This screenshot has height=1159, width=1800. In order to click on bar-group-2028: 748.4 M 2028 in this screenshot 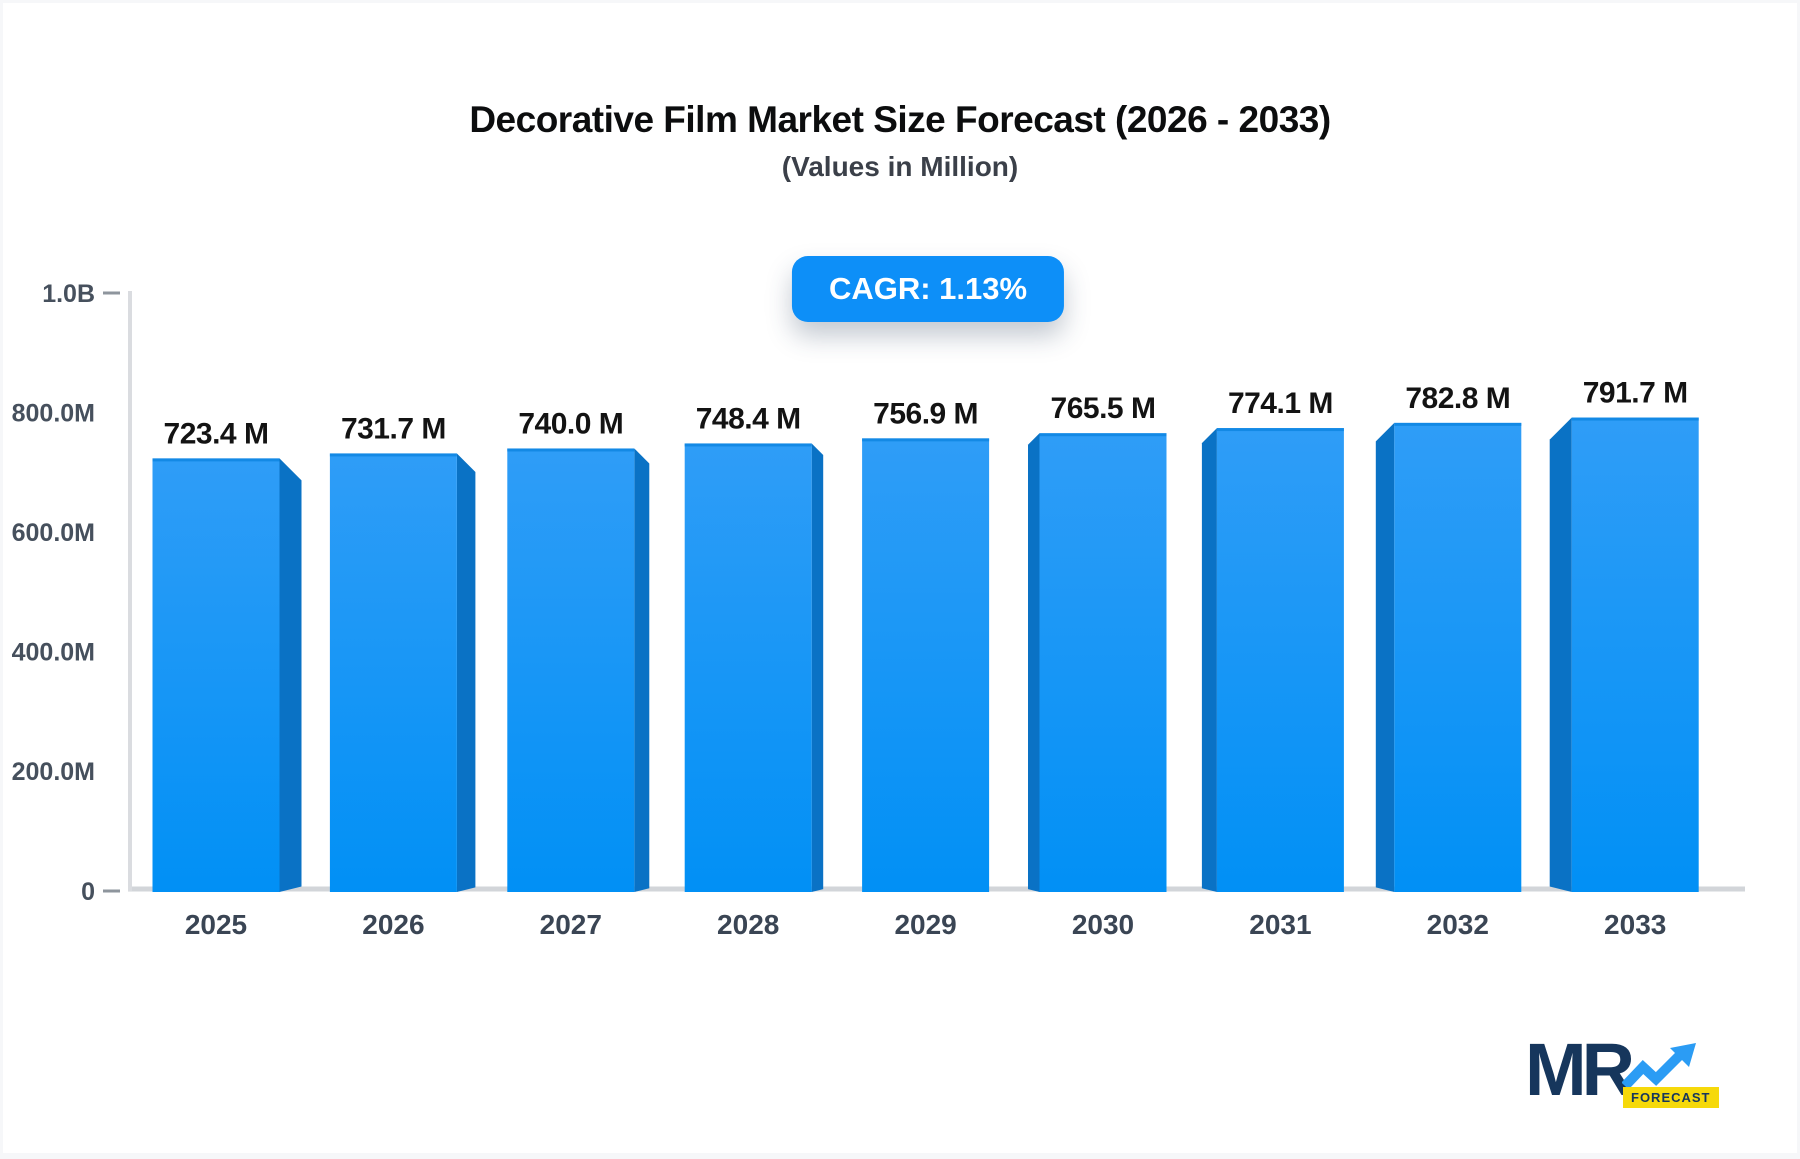, I will do `click(754, 671)`.